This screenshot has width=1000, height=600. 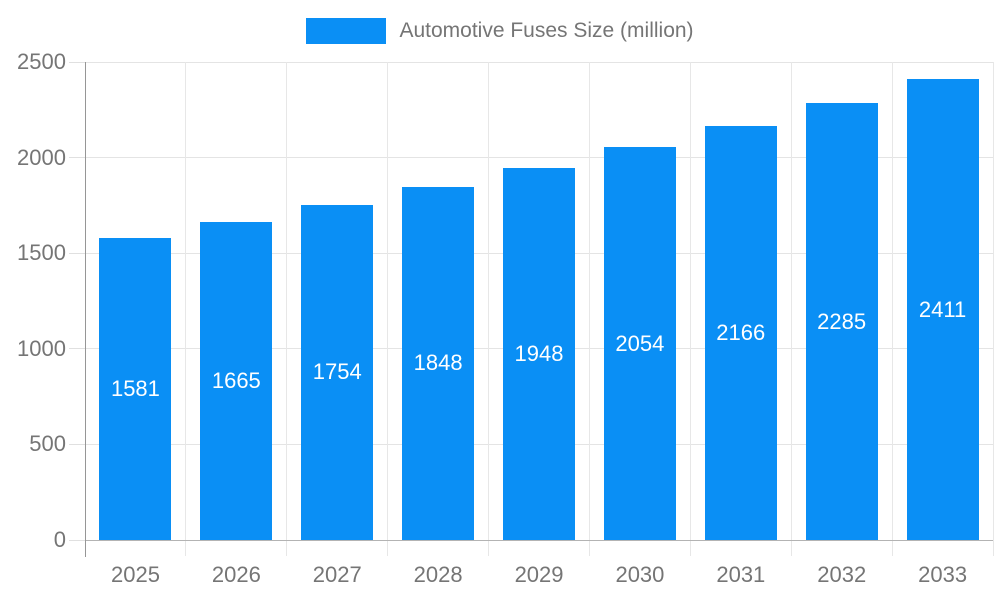 I want to click on legend: Automotive Fuses Size (million), so click(x=500, y=31).